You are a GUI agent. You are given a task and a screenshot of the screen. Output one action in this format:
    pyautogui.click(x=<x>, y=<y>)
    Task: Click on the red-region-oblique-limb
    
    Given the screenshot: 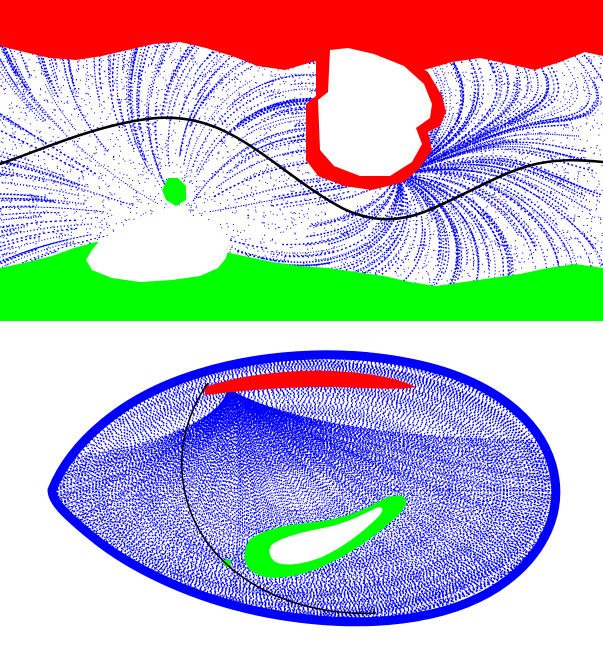 What is the action you would take?
    pyautogui.click(x=310, y=382)
    